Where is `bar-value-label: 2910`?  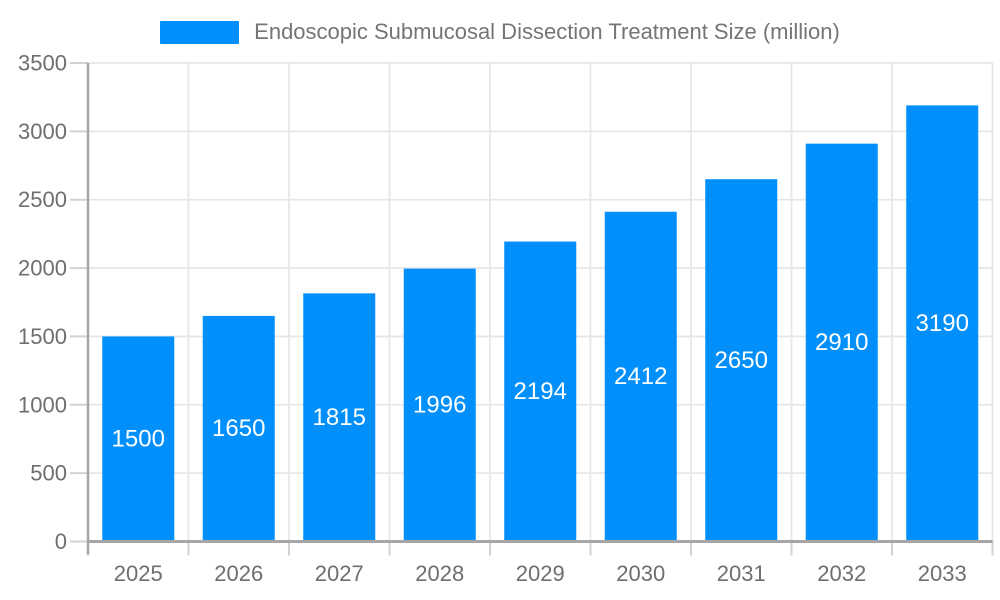
bar-value-label: 2910 is located at coordinates (841, 342).